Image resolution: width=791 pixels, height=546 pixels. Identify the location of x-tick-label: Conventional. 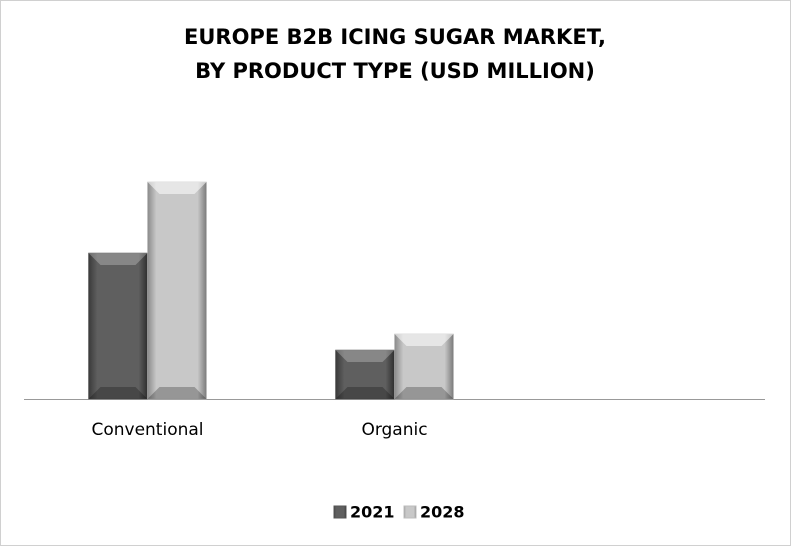
(147, 430).